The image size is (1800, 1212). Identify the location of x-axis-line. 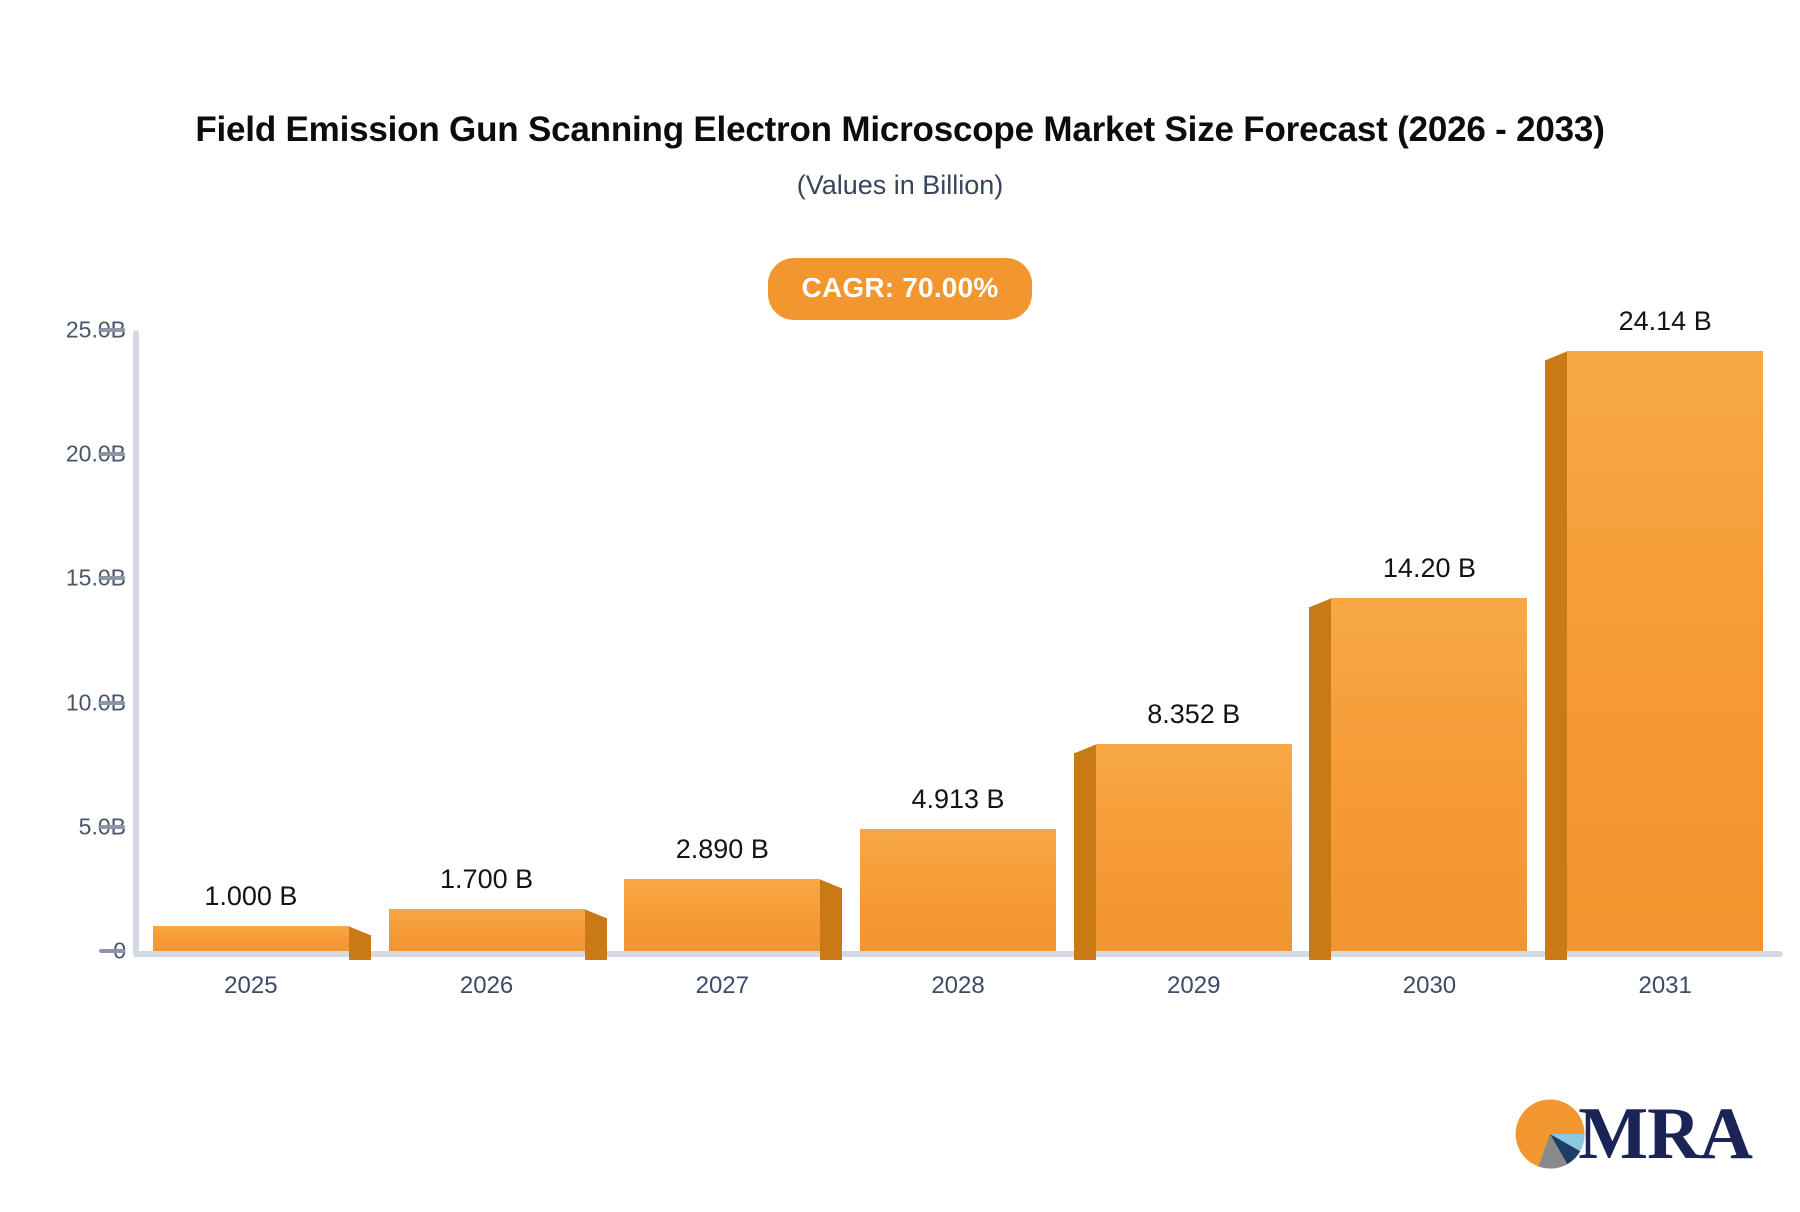
(958, 954).